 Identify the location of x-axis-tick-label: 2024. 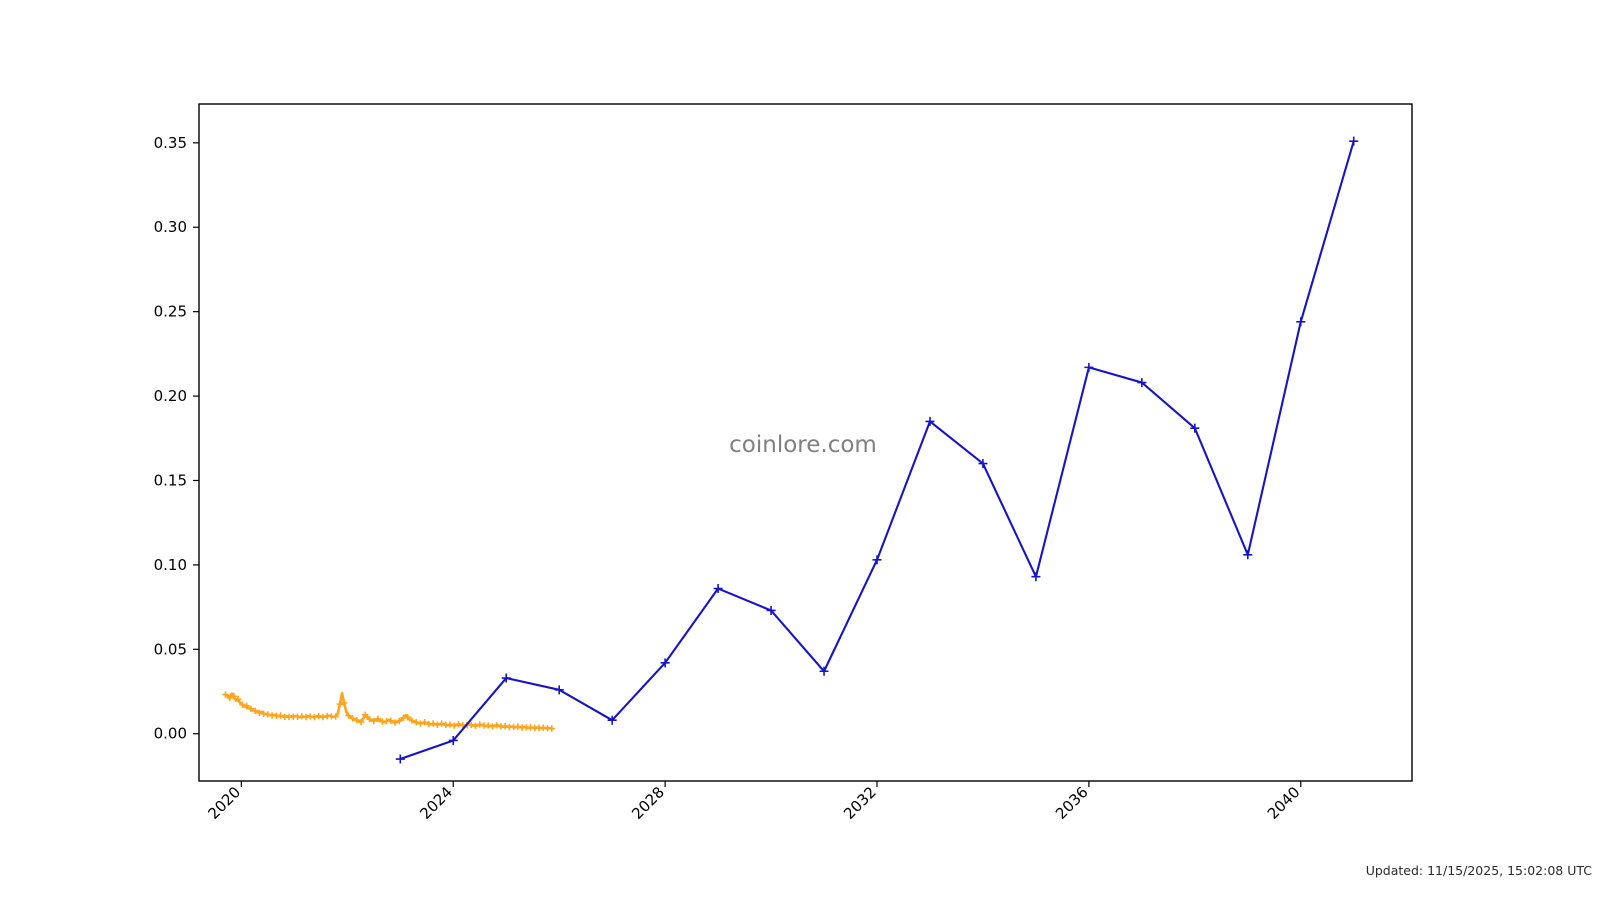
(436, 803).